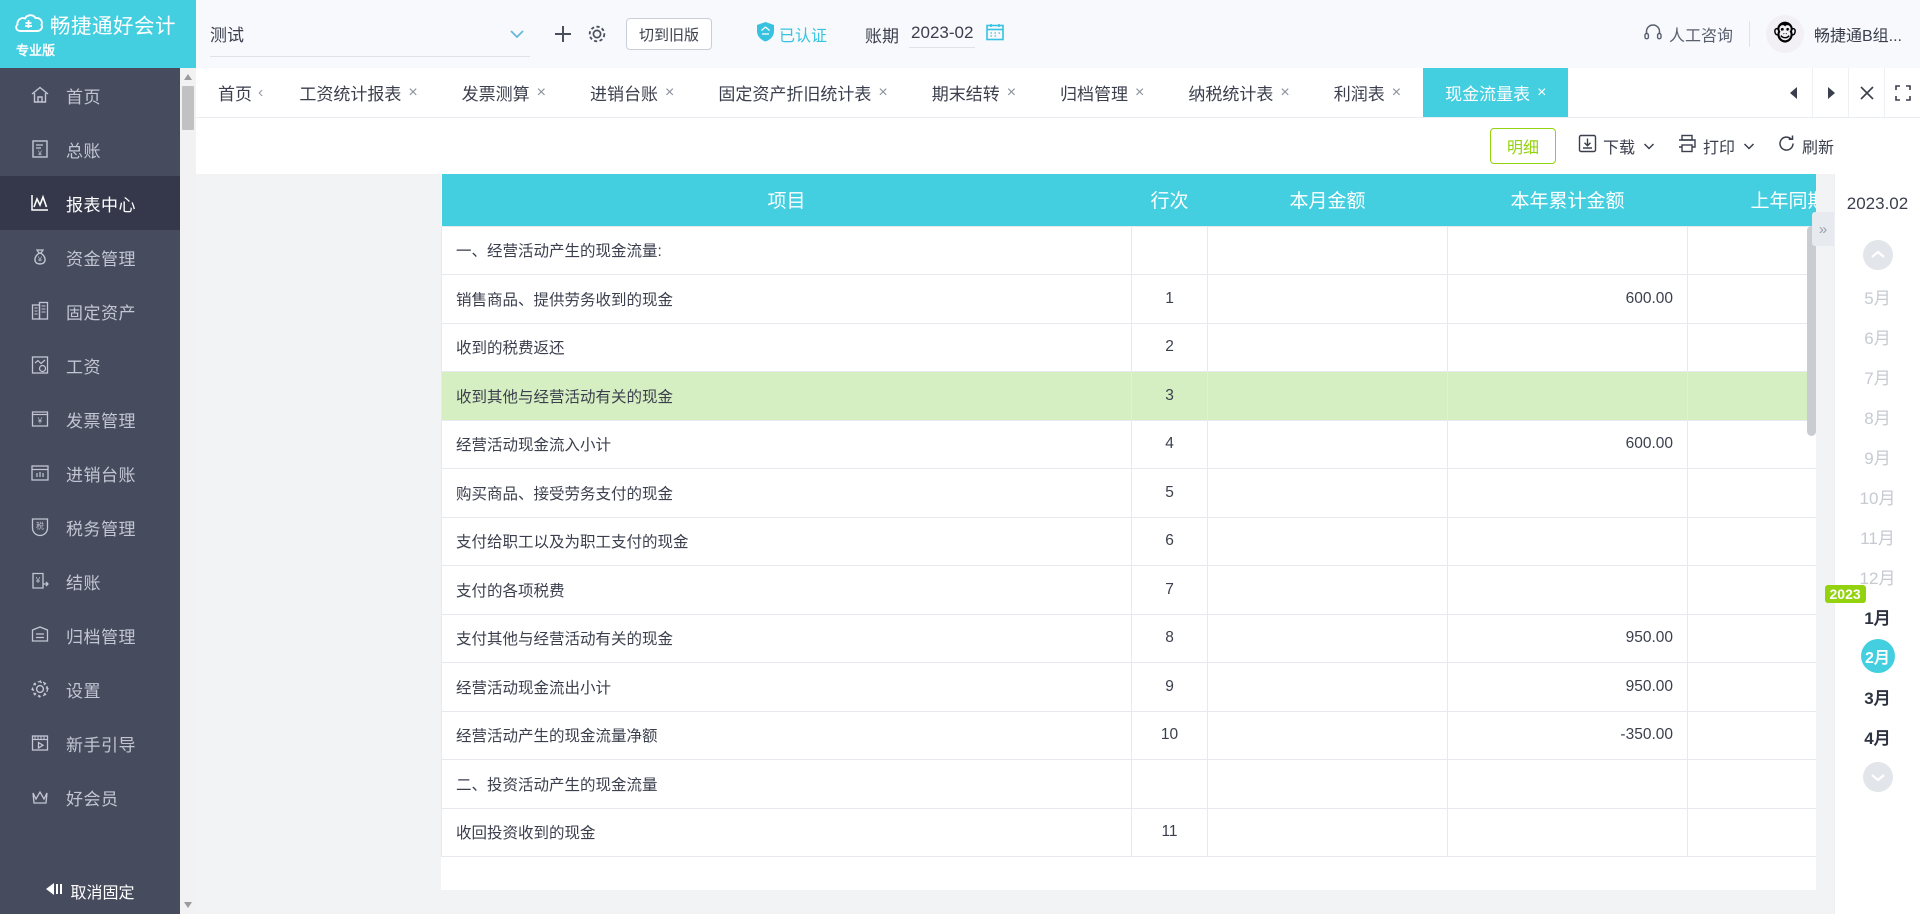 This screenshot has width=1920, height=914. I want to click on sidebar-item-member: 好会员, so click(90, 797).